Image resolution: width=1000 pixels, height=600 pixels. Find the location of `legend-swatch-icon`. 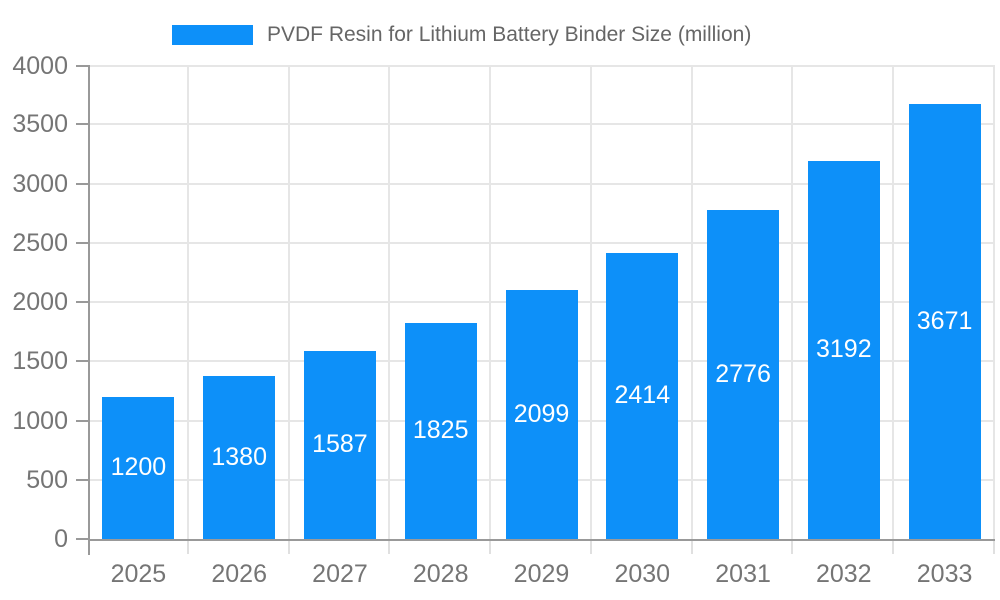

legend-swatch-icon is located at coordinates (212, 35).